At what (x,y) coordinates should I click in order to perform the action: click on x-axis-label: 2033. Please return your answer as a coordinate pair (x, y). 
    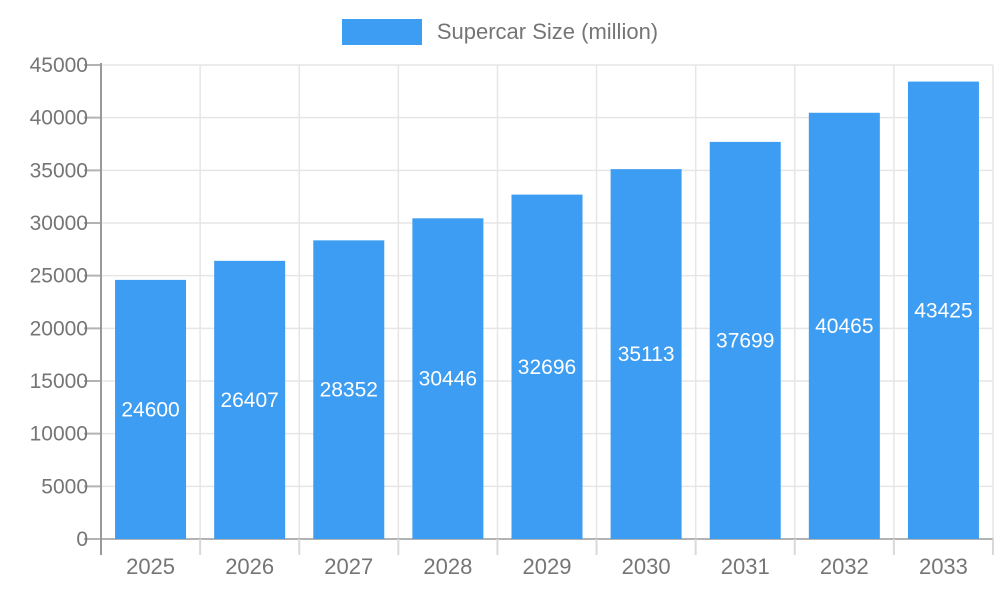
    Looking at the image, I should click on (943, 566).